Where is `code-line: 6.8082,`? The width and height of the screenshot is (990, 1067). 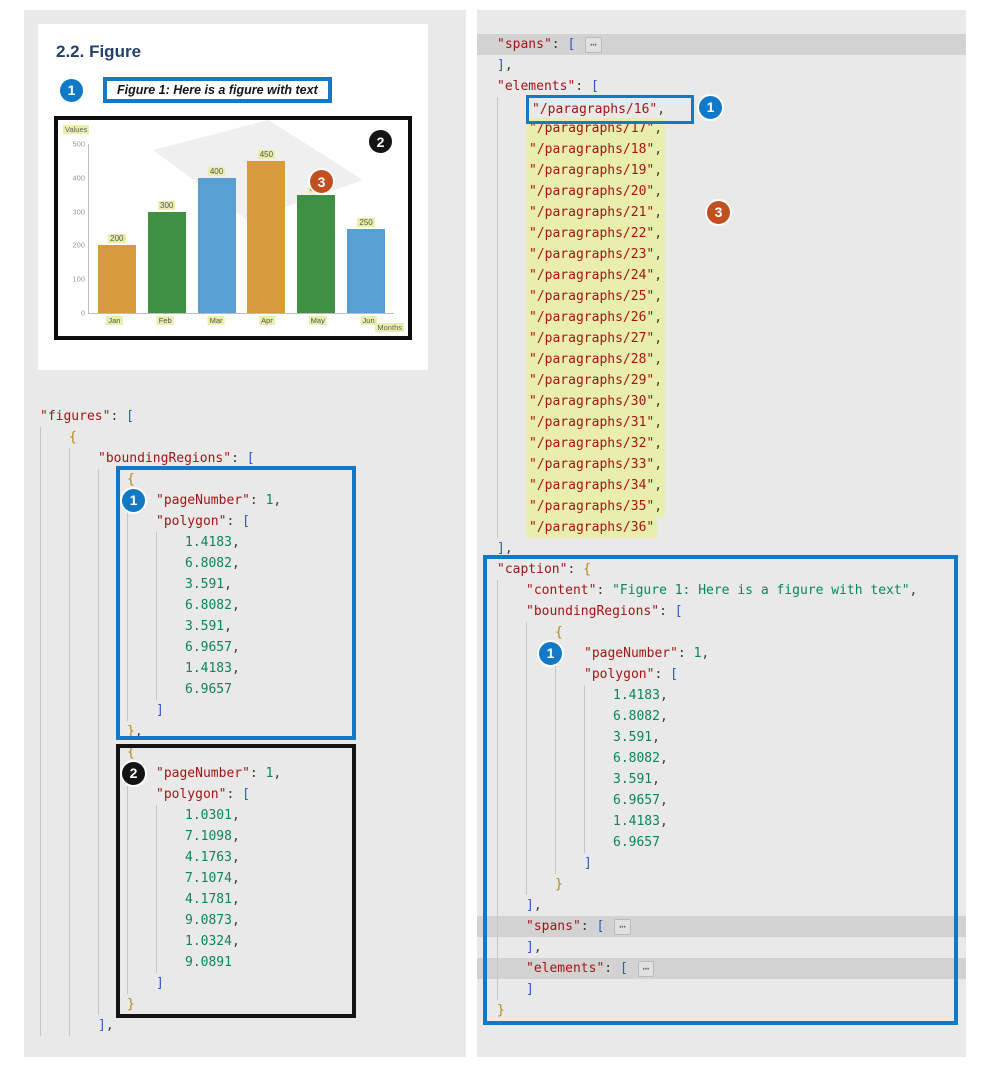
code-line: 6.8082, is located at coordinates (721, 758).